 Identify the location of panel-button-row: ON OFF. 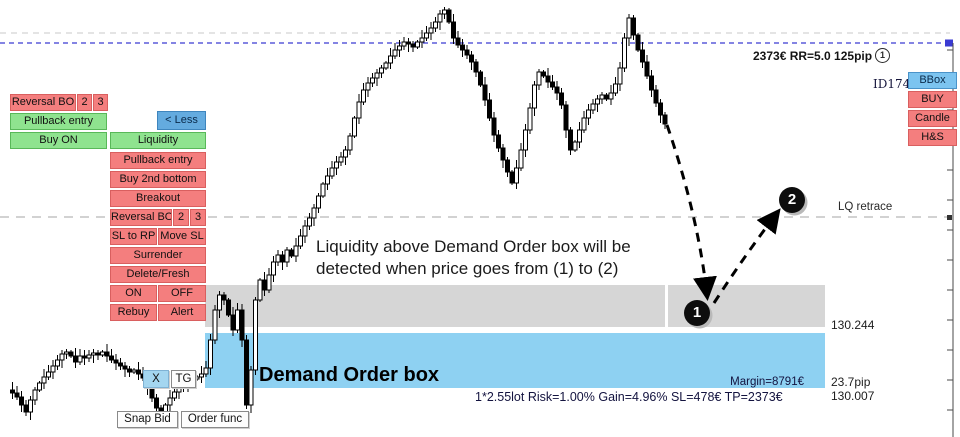
(158, 293).